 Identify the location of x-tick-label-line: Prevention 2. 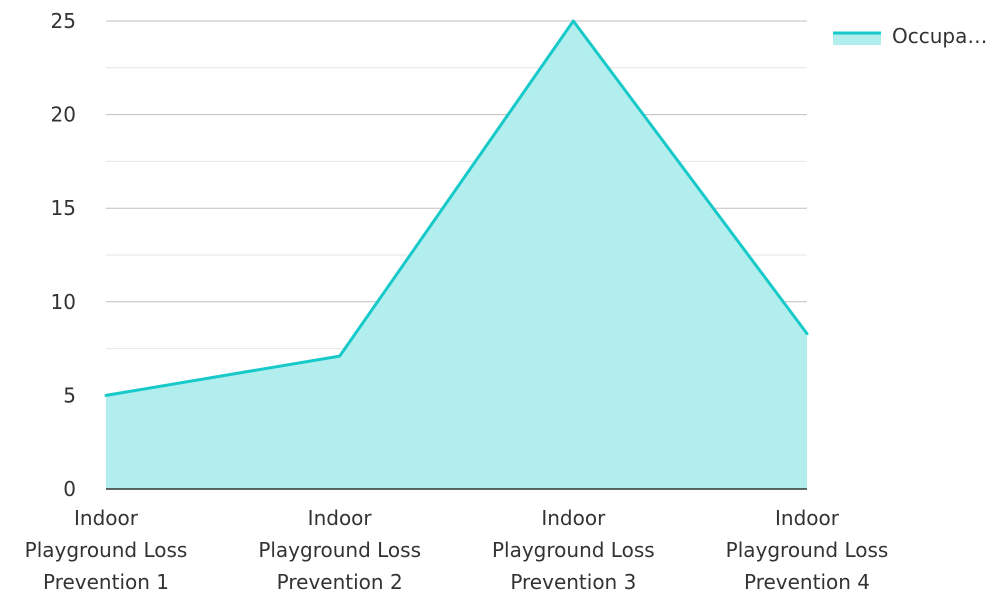
(340, 582).